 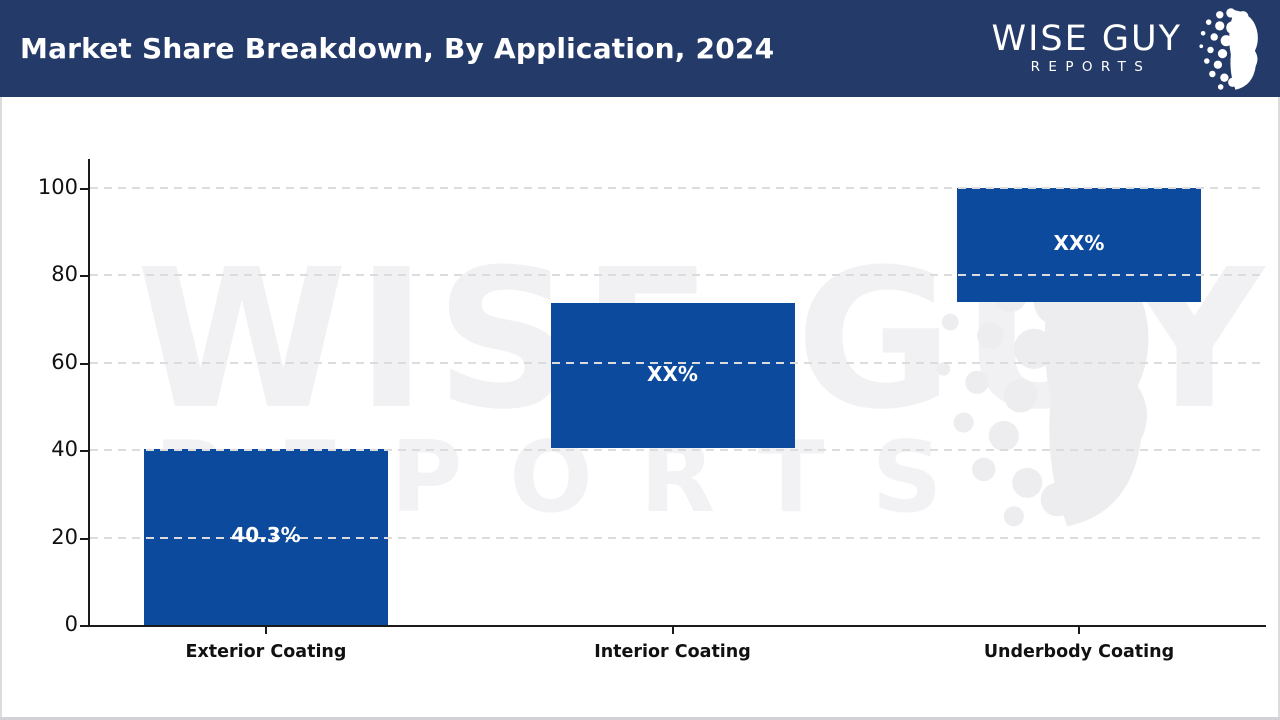 What do you see at coordinates (64, 274) in the screenshot?
I see `y-tick-label-80: 80` at bounding box center [64, 274].